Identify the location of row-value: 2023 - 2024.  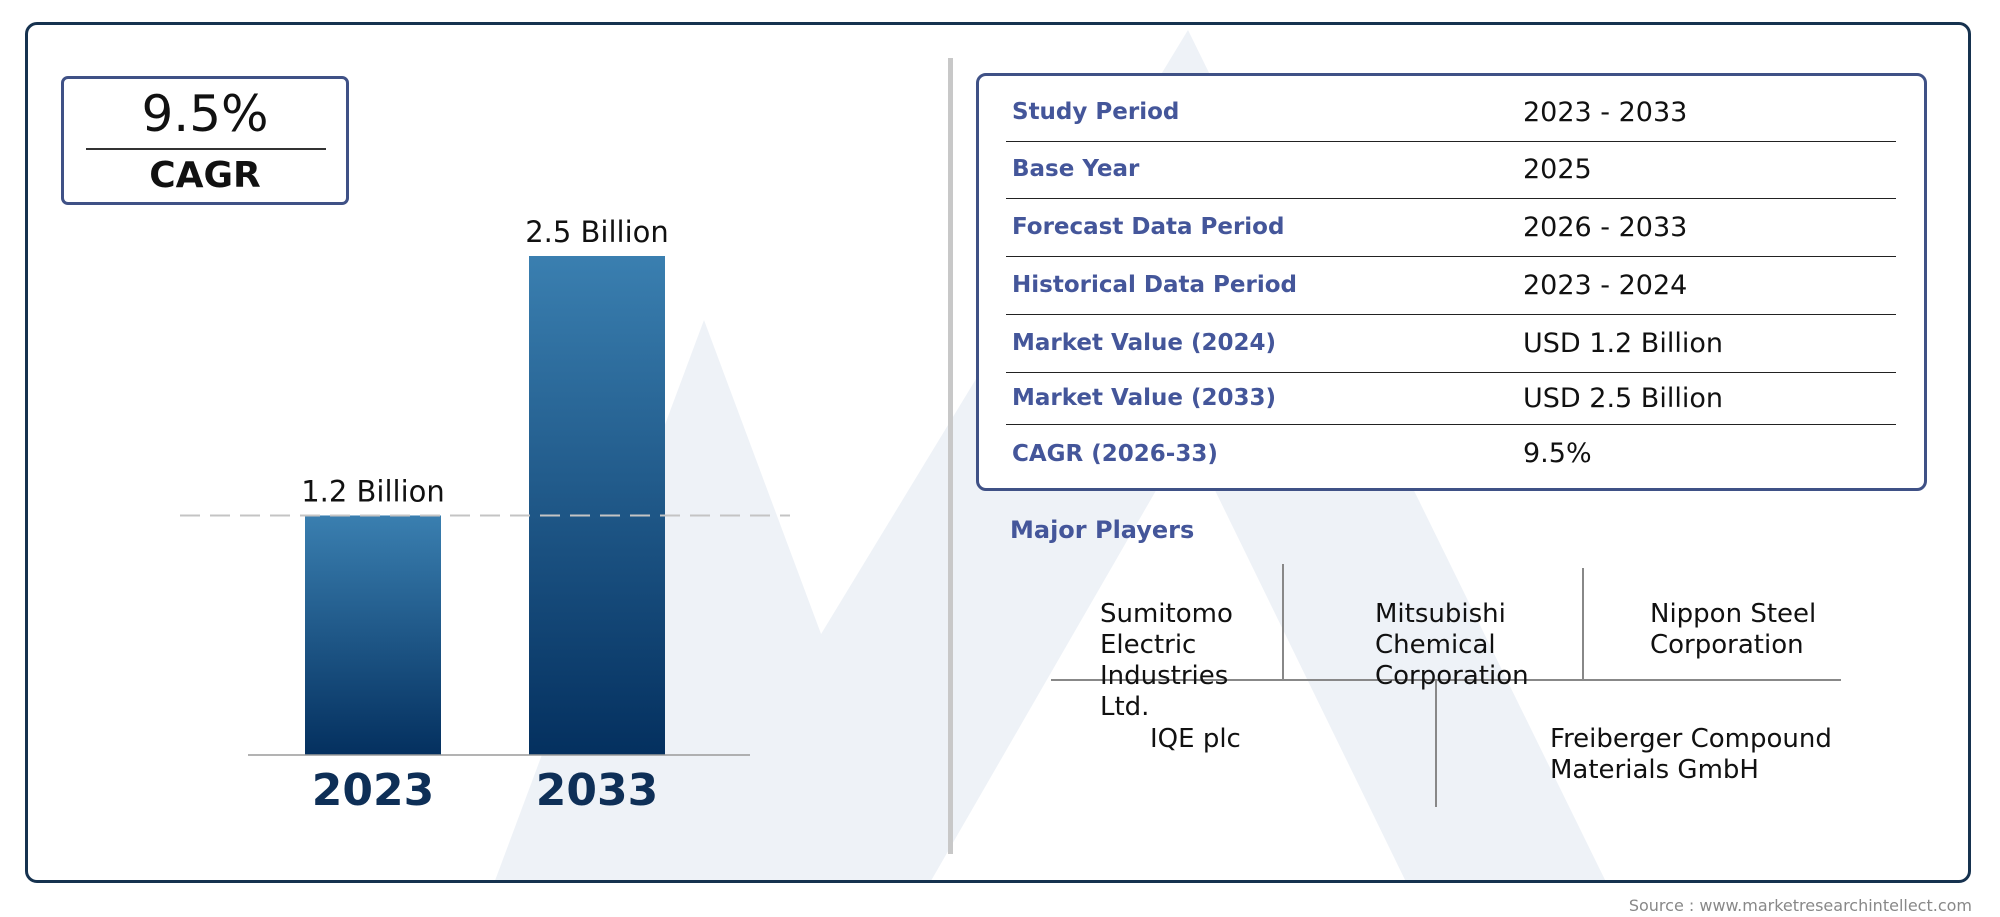
(1605, 285).